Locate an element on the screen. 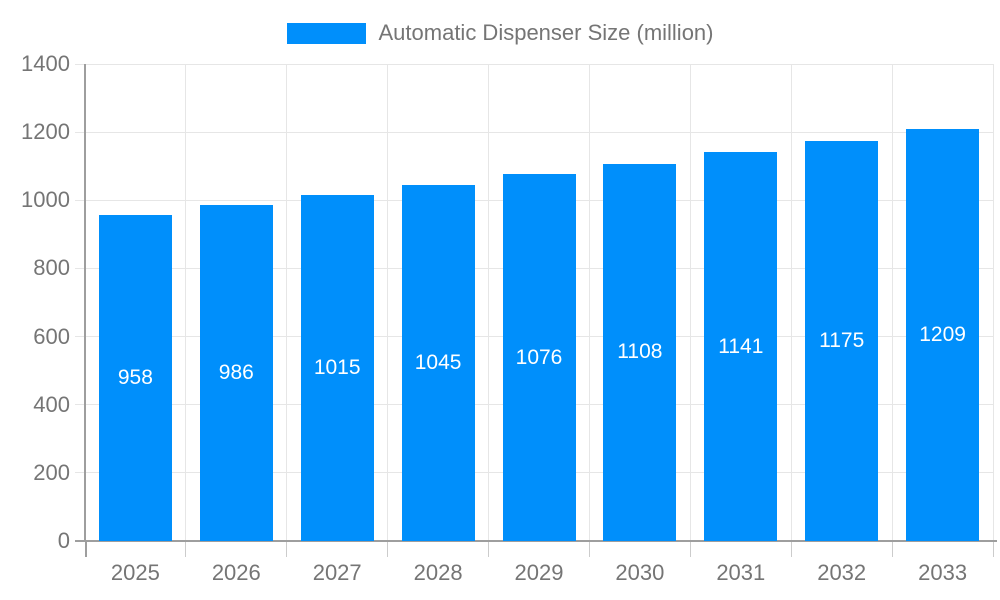  x-tick-label: 2033 is located at coordinates (943, 572).